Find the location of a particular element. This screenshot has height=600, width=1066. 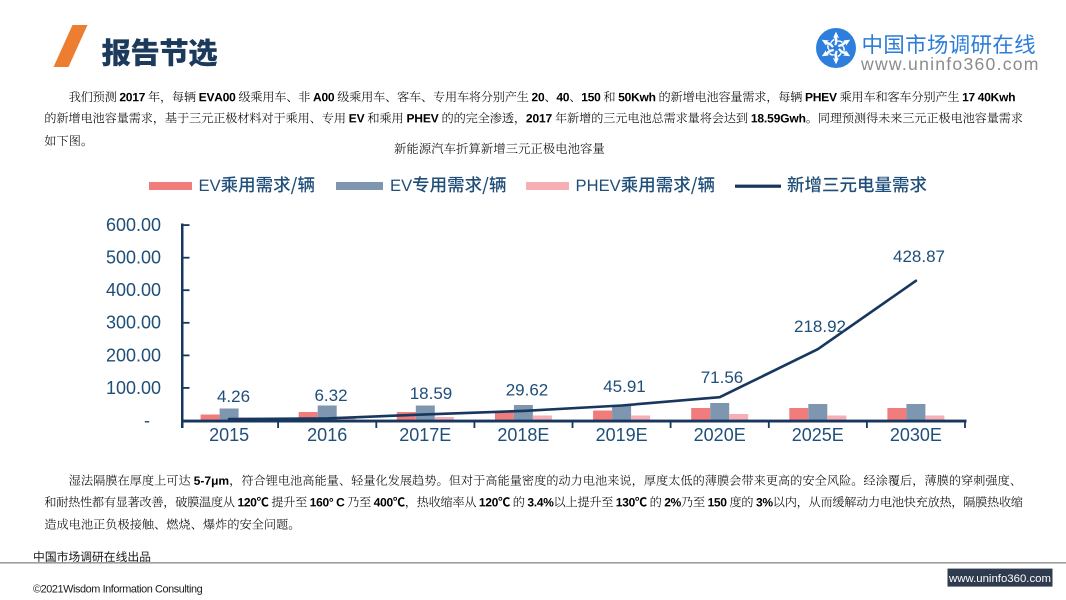

svg-text: 6.32 is located at coordinates (330, 395).